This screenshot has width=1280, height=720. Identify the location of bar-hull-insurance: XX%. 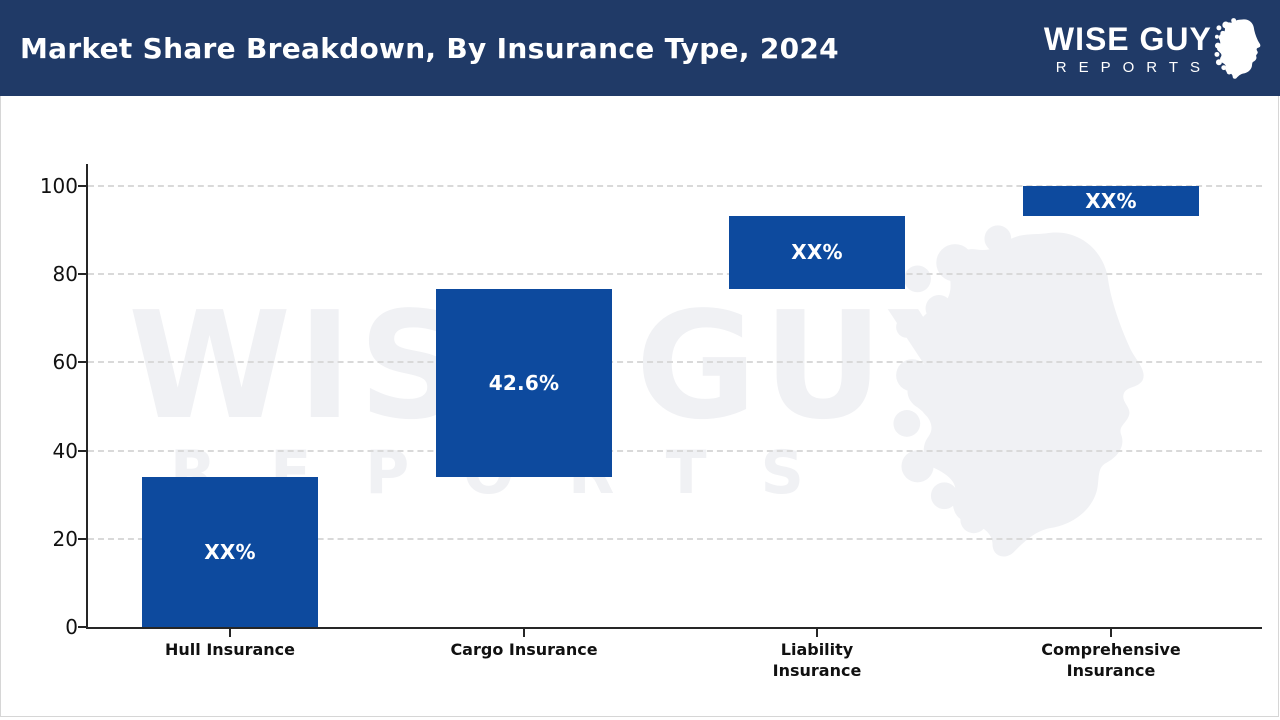
(230, 552).